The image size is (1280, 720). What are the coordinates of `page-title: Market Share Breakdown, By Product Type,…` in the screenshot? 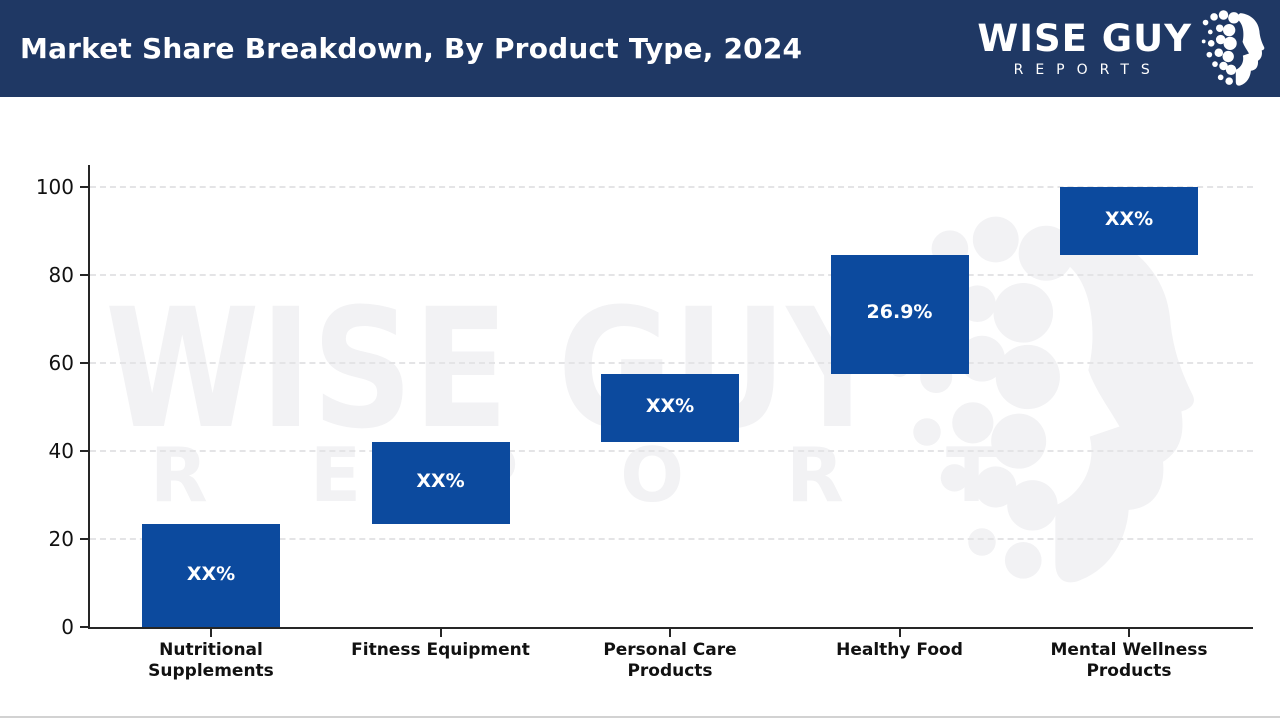 It's located at (411, 48).